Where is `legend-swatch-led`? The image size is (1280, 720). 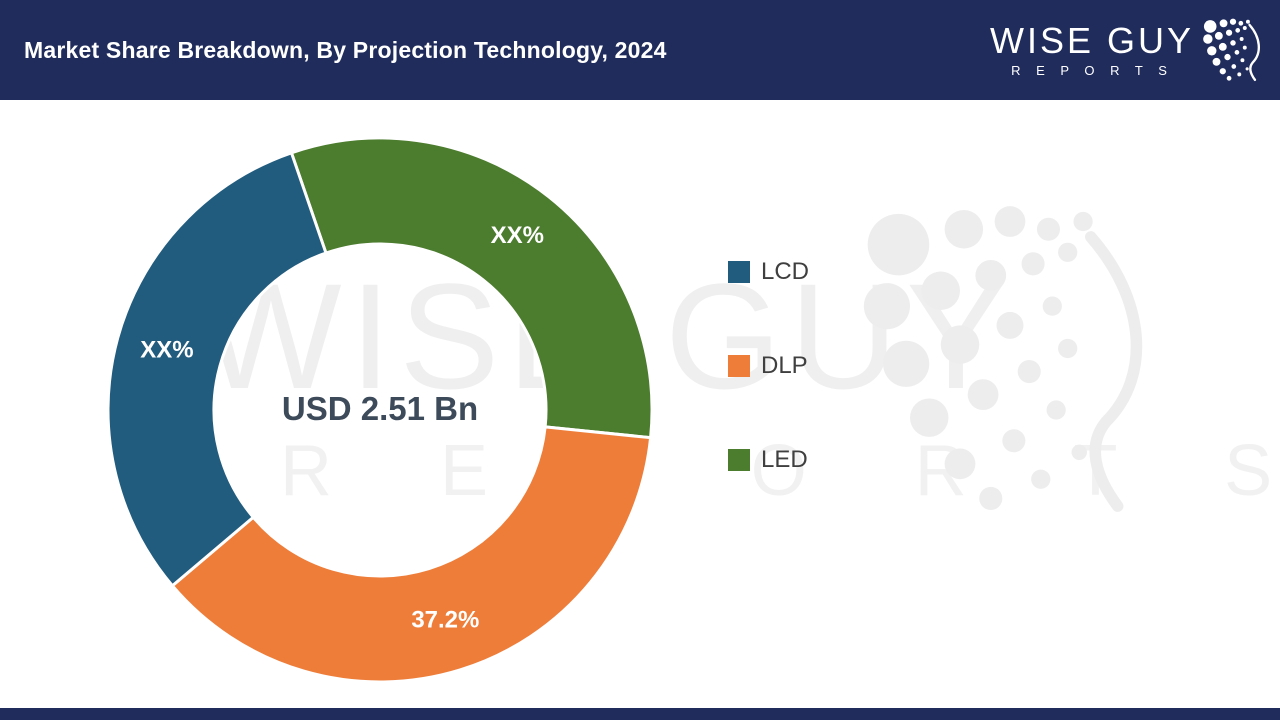 legend-swatch-led is located at coordinates (739, 460).